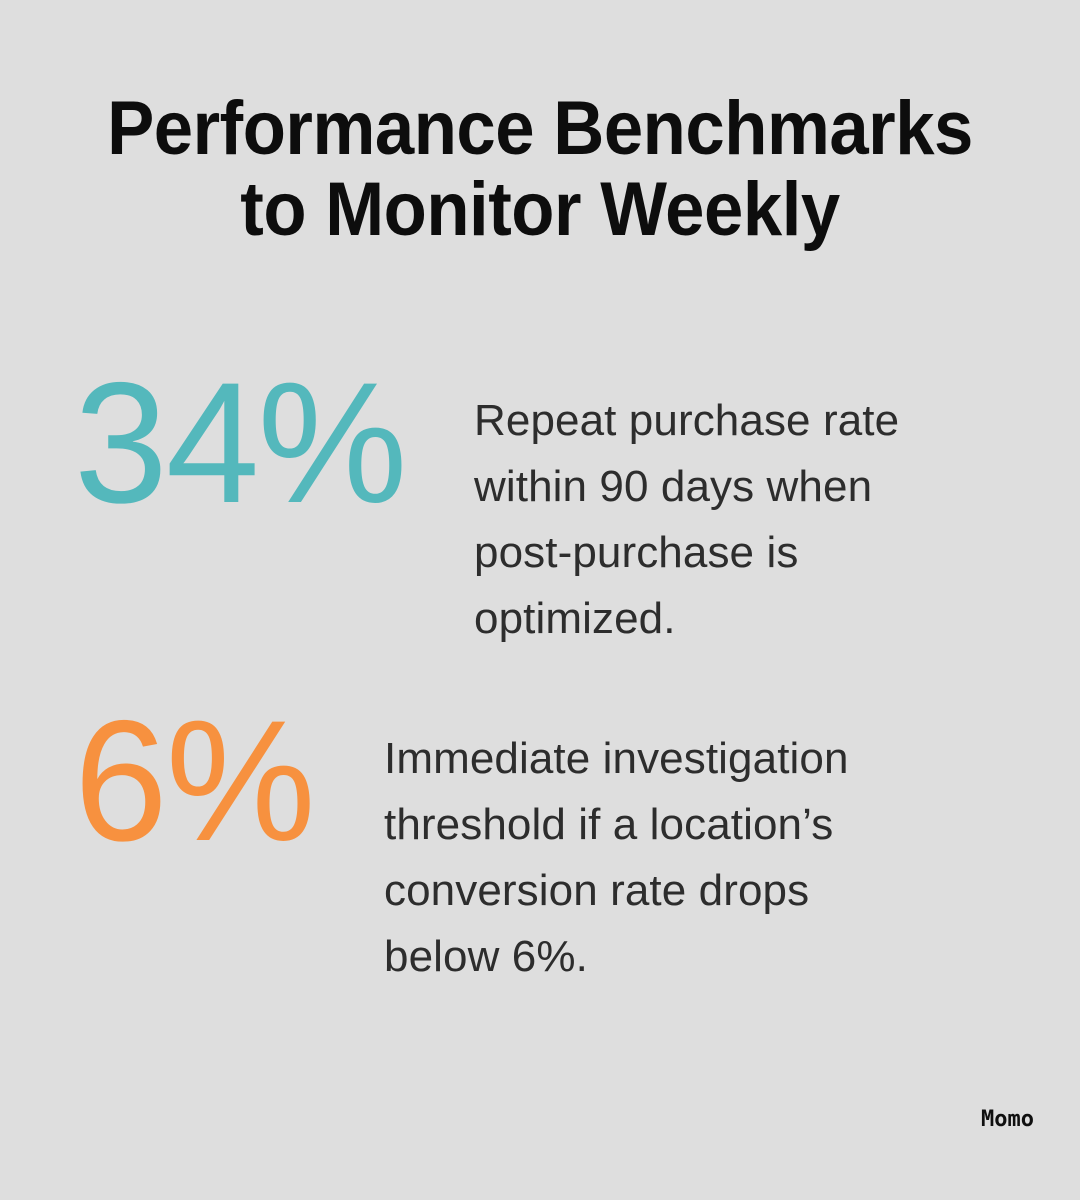  I want to click on title-text: Performance Benchmarks to Monitor Weekly, so click(540, 169).